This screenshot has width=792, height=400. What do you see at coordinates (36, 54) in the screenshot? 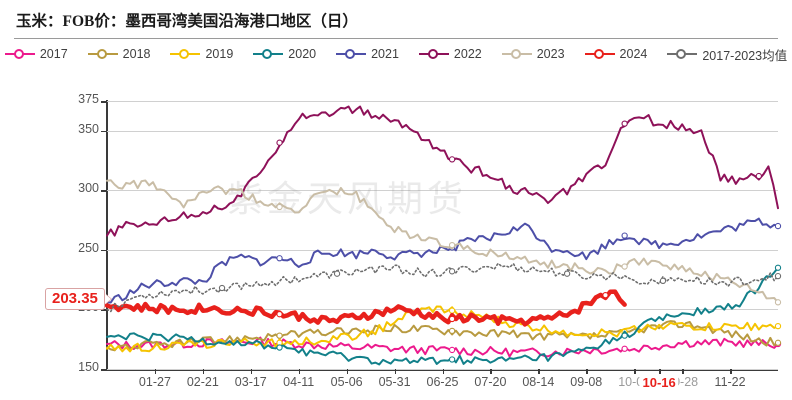
I see `legend-item-2017: 2017` at bounding box center [36, 54].